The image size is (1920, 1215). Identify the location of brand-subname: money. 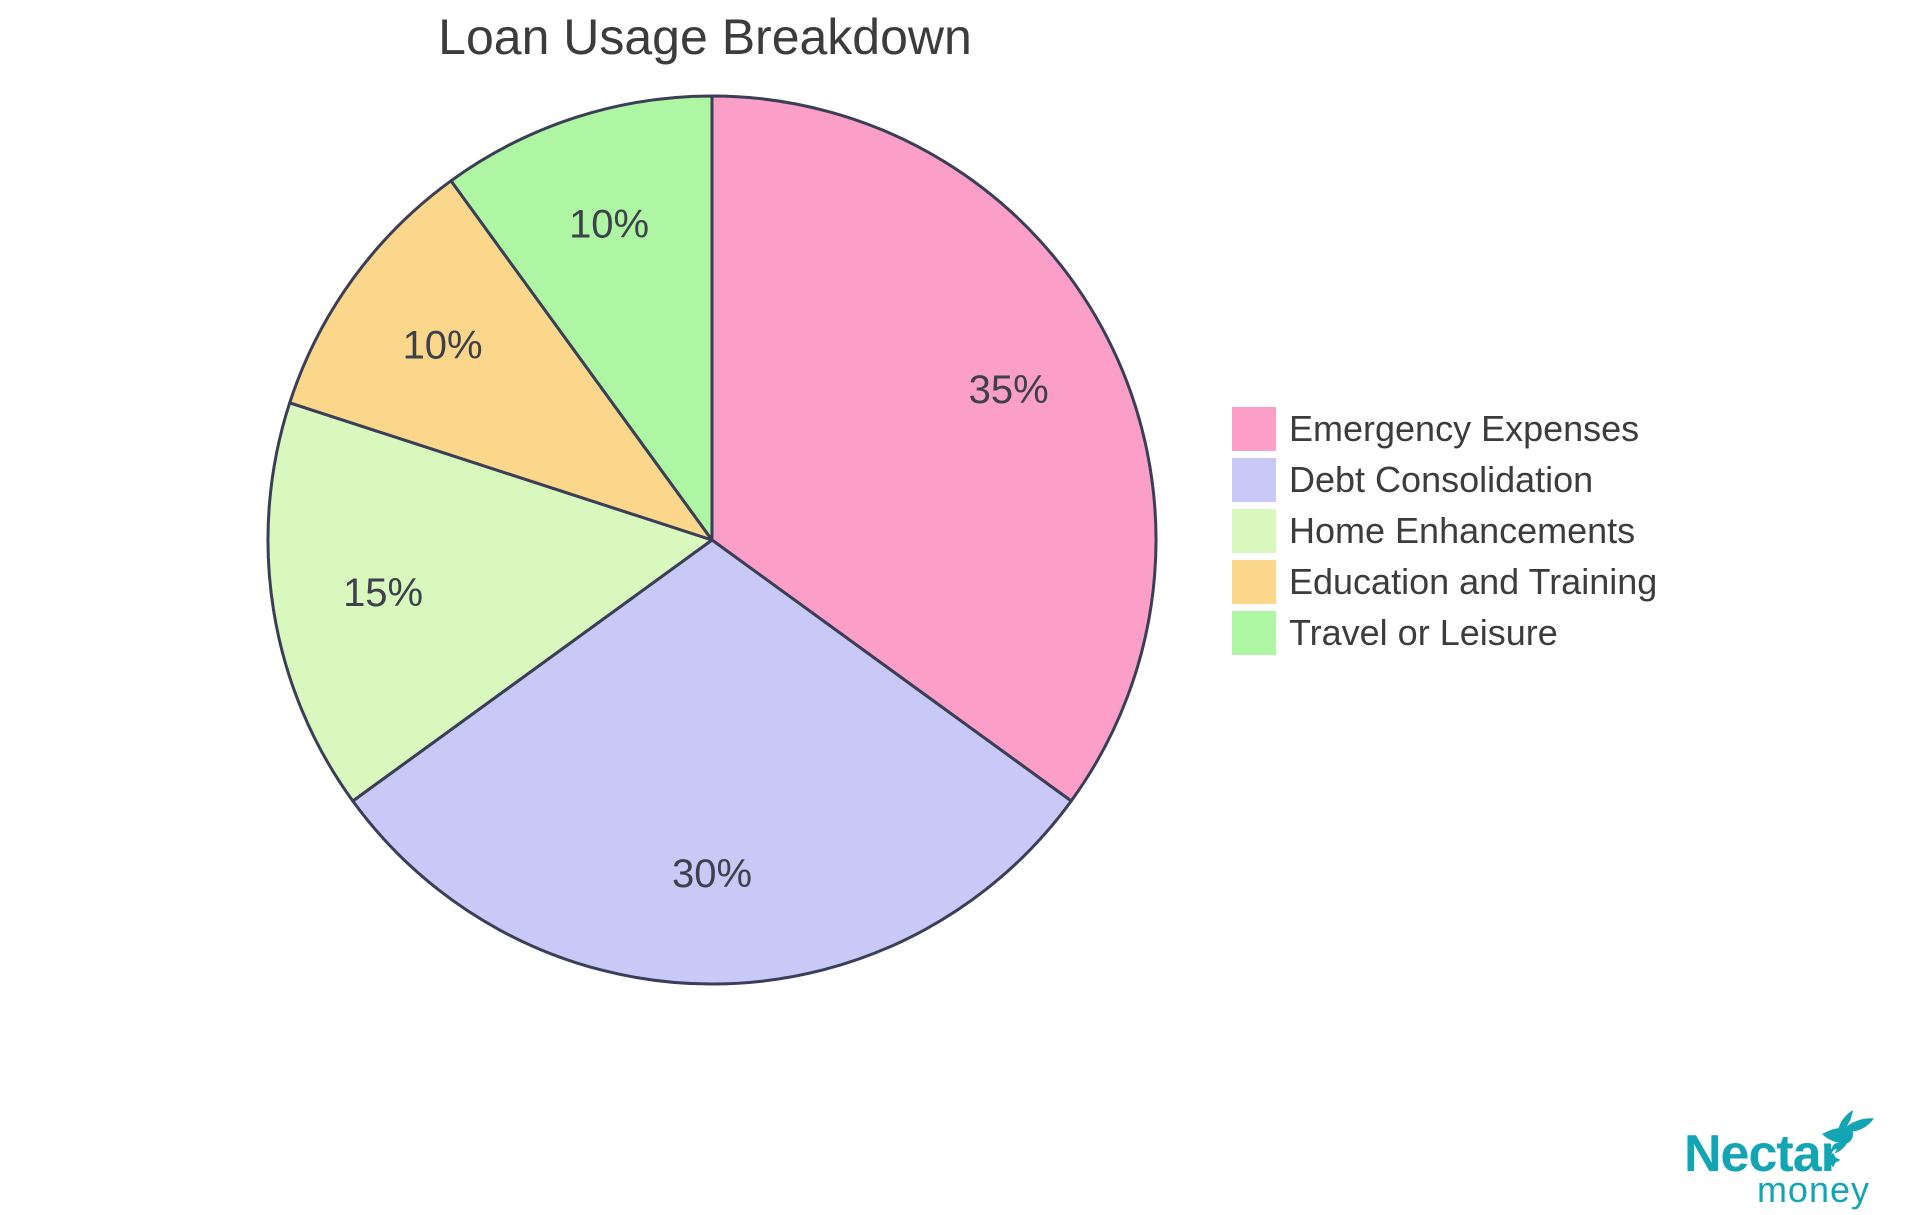
(1813, 1189).